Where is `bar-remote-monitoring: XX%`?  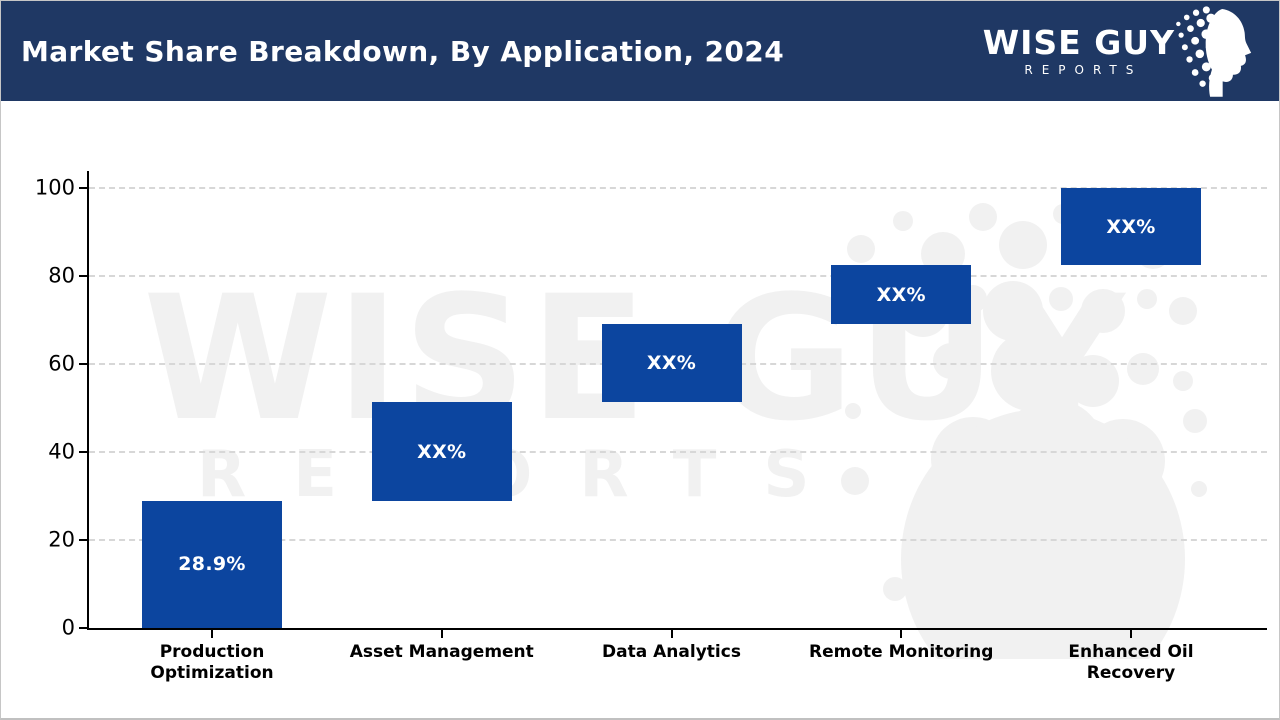 bar-remote-monitoring: XX% is located at coordinates (901, 295).